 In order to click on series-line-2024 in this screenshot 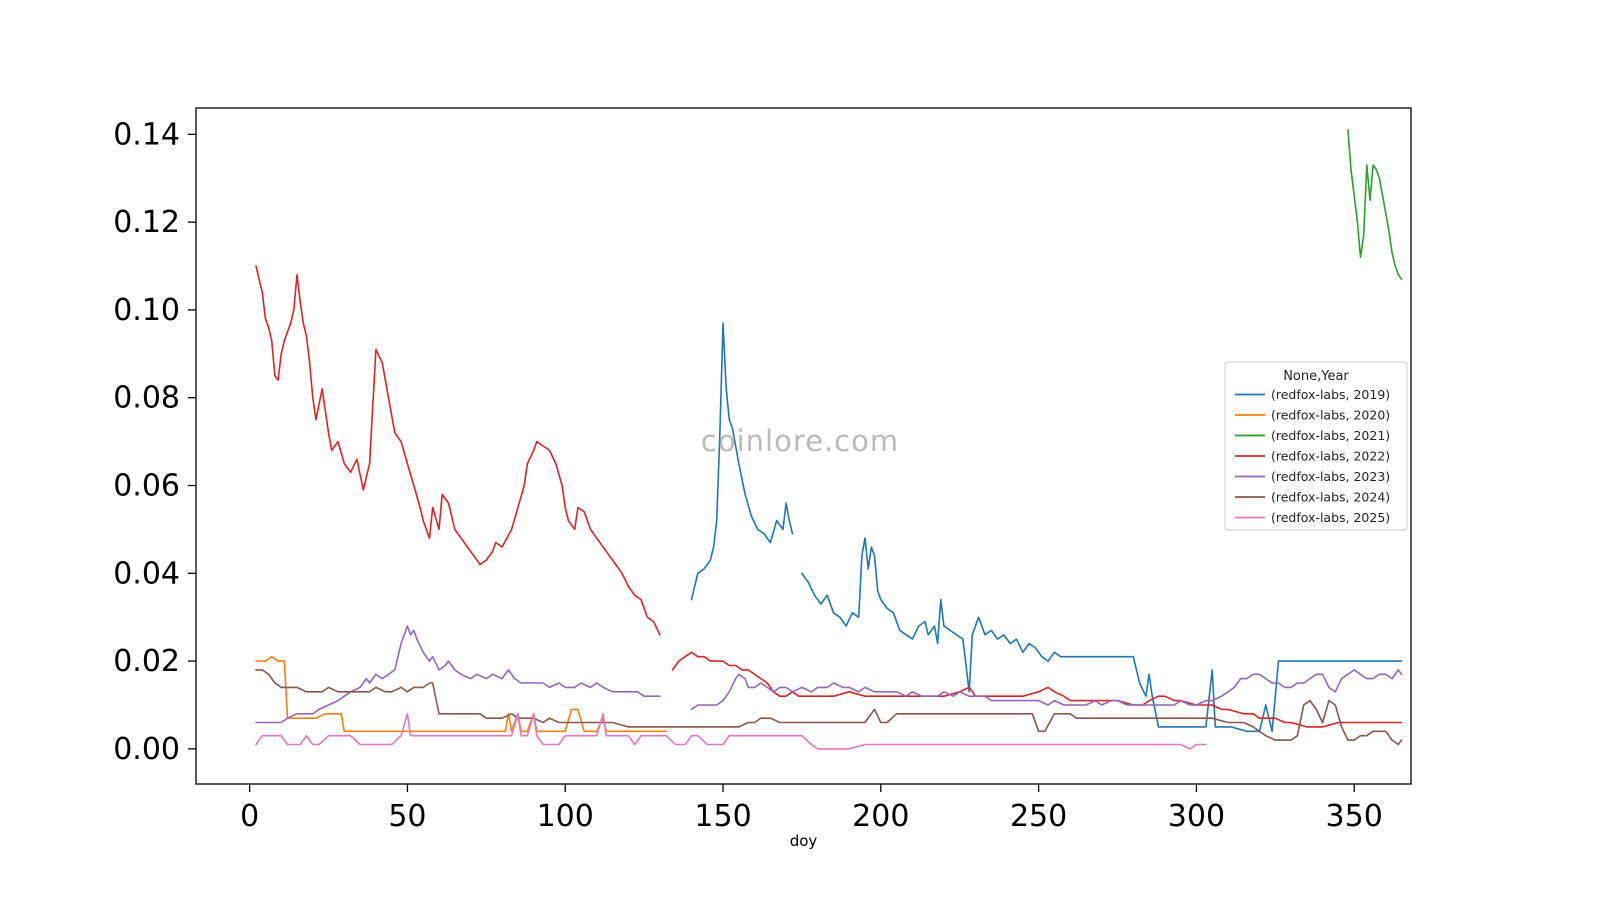, I will do `click(829, 707)`.